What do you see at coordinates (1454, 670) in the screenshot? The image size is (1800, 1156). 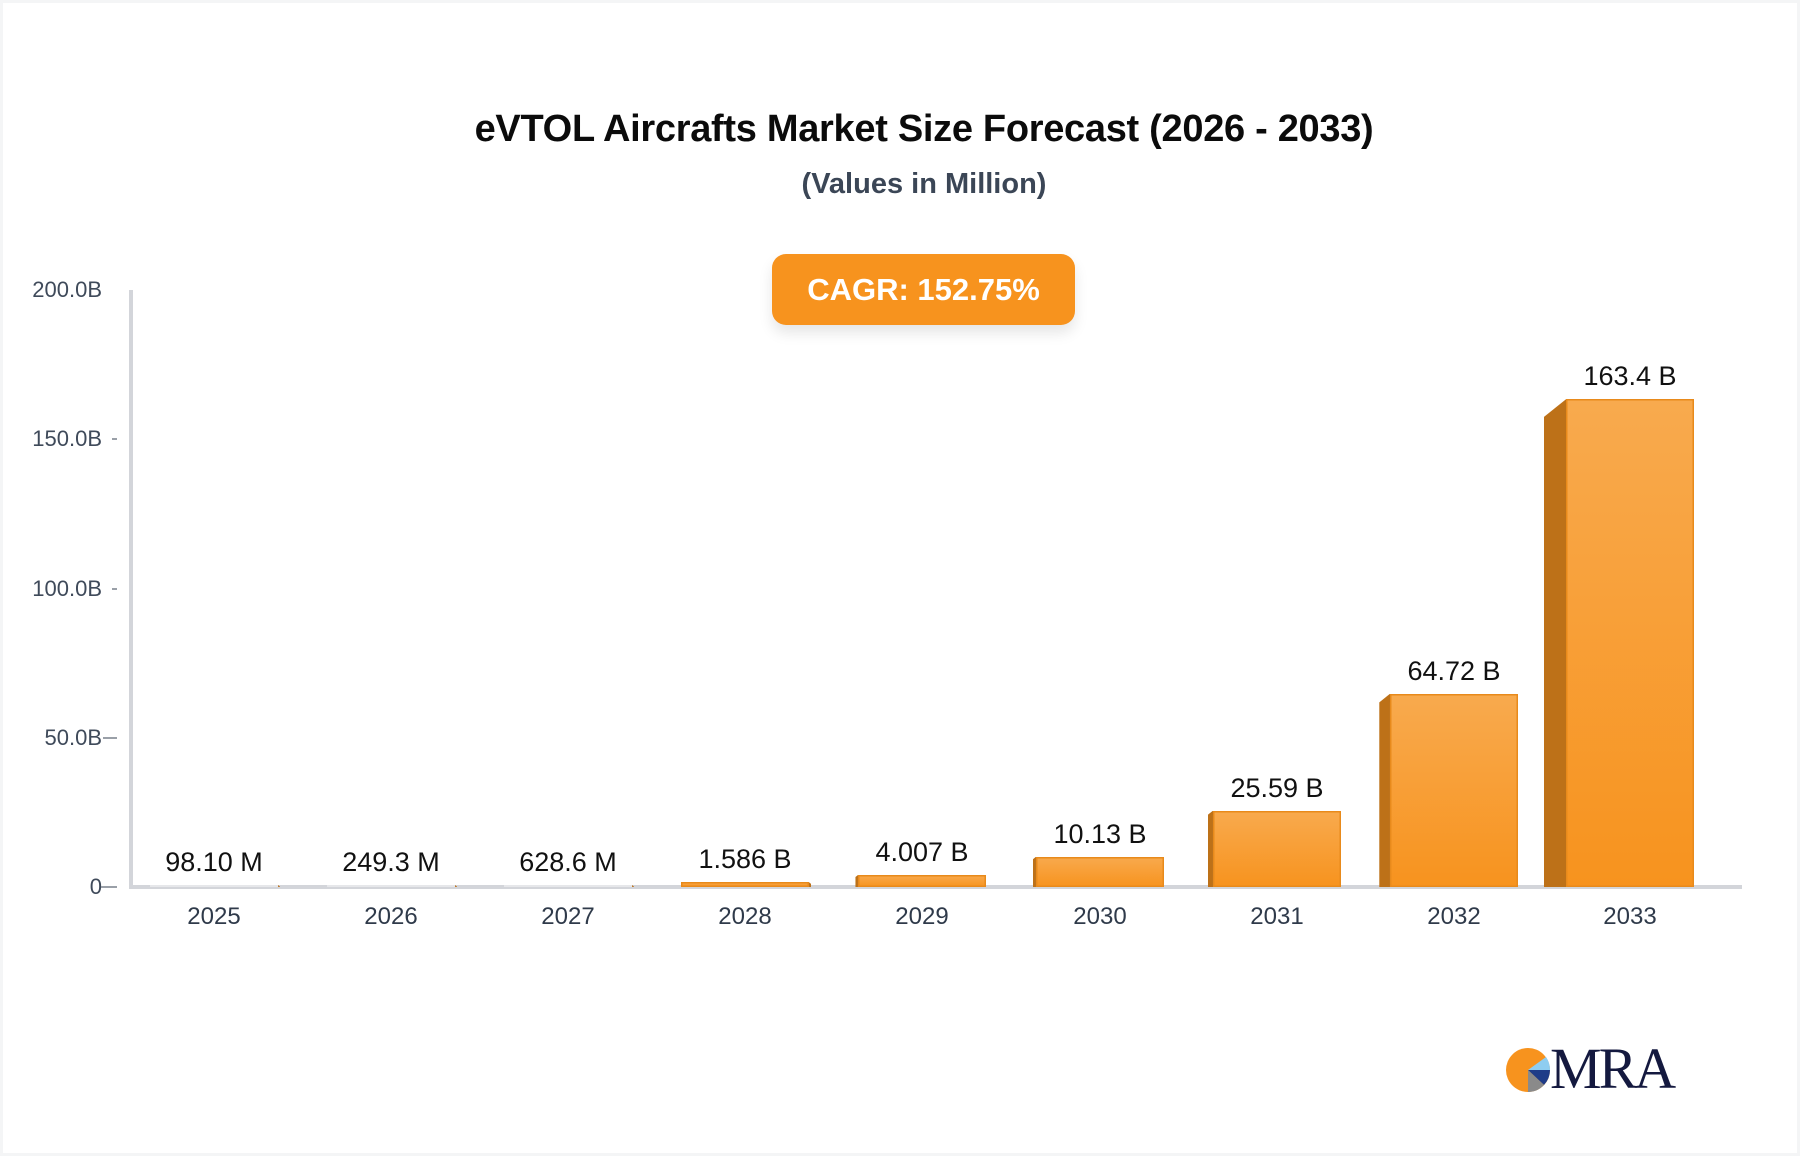 I see `bar-value-label: 64.72 B` at bounding box center [1454, 670].